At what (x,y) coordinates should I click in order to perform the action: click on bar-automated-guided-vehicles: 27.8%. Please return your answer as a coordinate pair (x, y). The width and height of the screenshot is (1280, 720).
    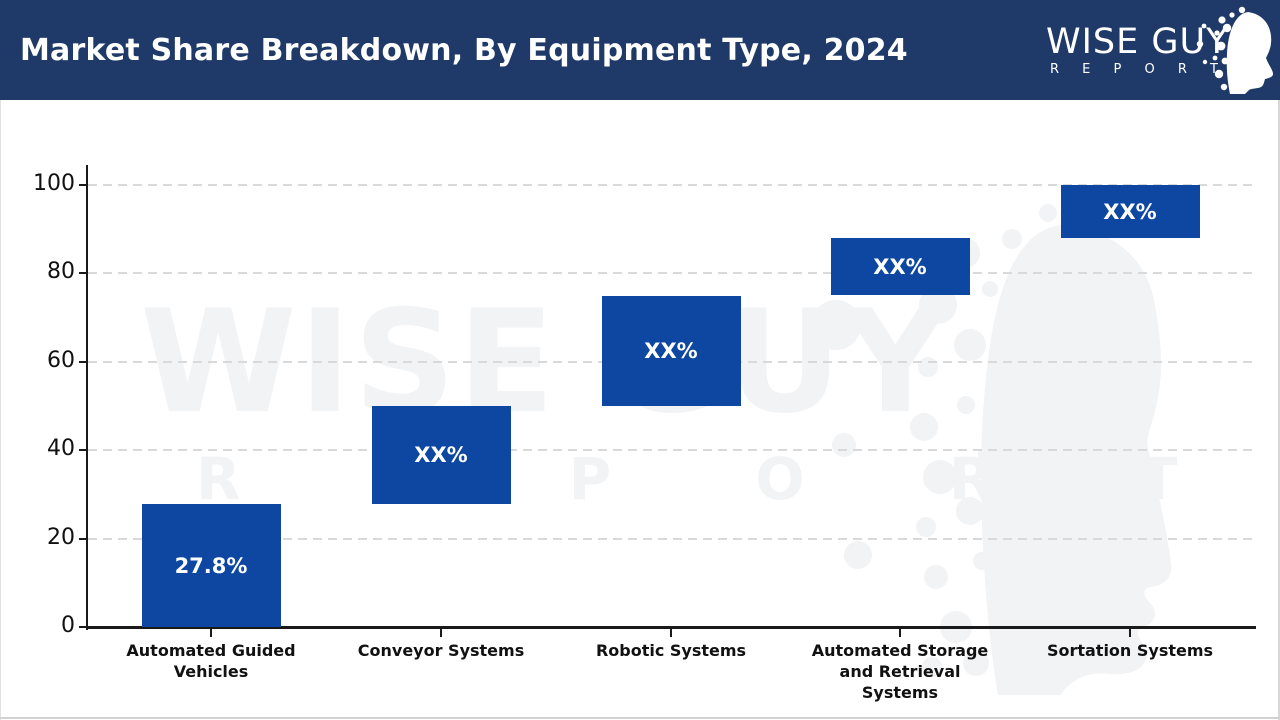
    Looking at the image, I should click on (211, 565).